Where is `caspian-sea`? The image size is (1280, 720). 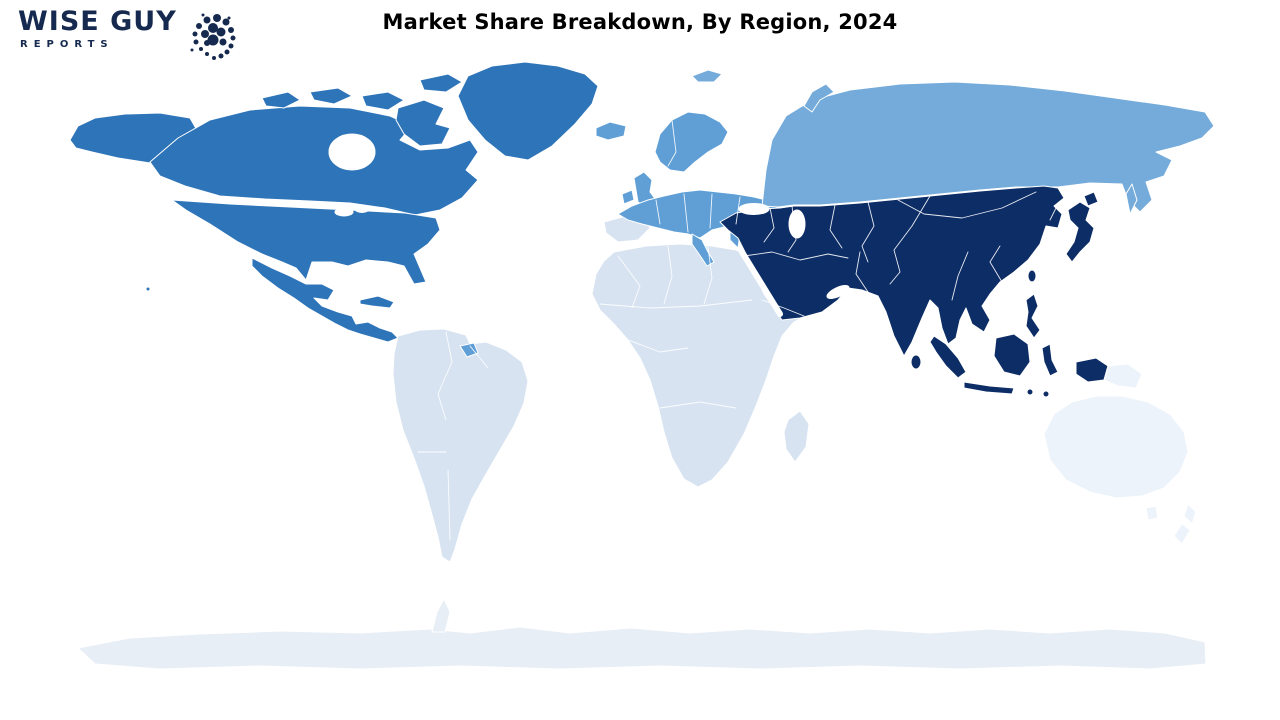
caspian-sea is located at coordinates (797, 224).